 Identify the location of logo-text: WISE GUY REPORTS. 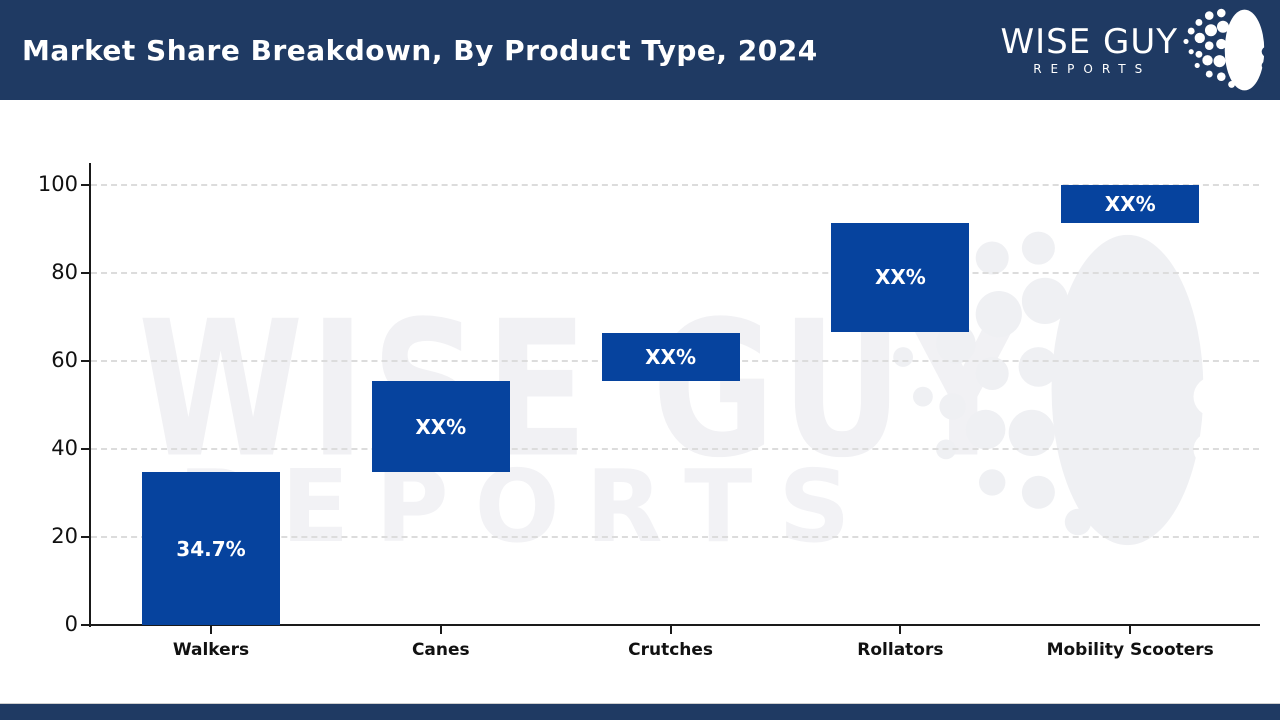
(1089, 50).